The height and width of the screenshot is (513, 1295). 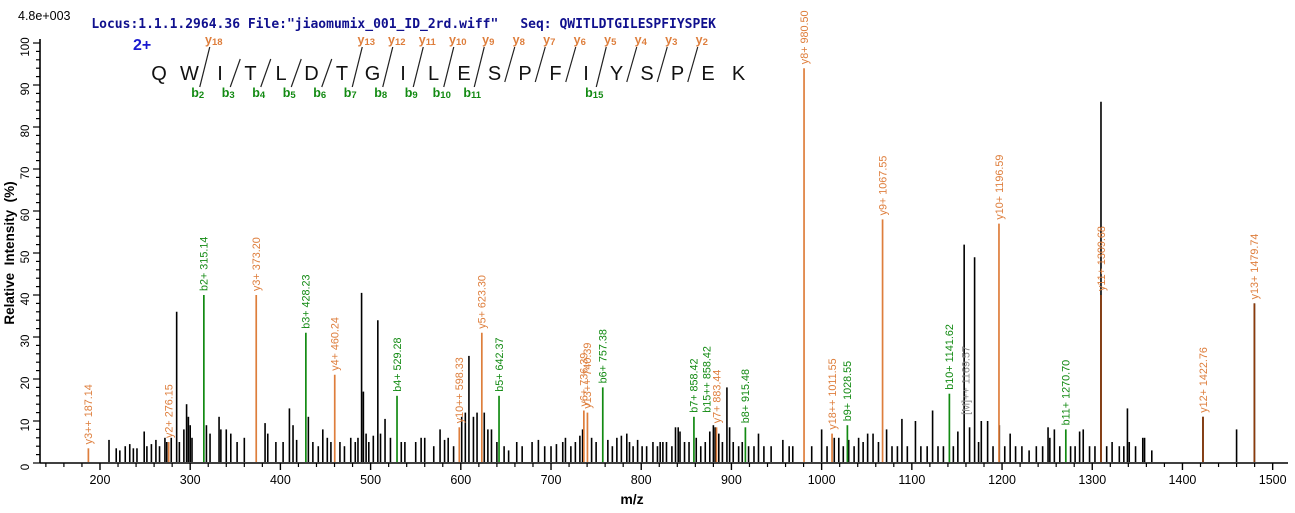 What do you see at coordinates (883, 186) in the screenshot?
I see `peak-label: y9+ 1067.55` at bounding box center [883, 186].